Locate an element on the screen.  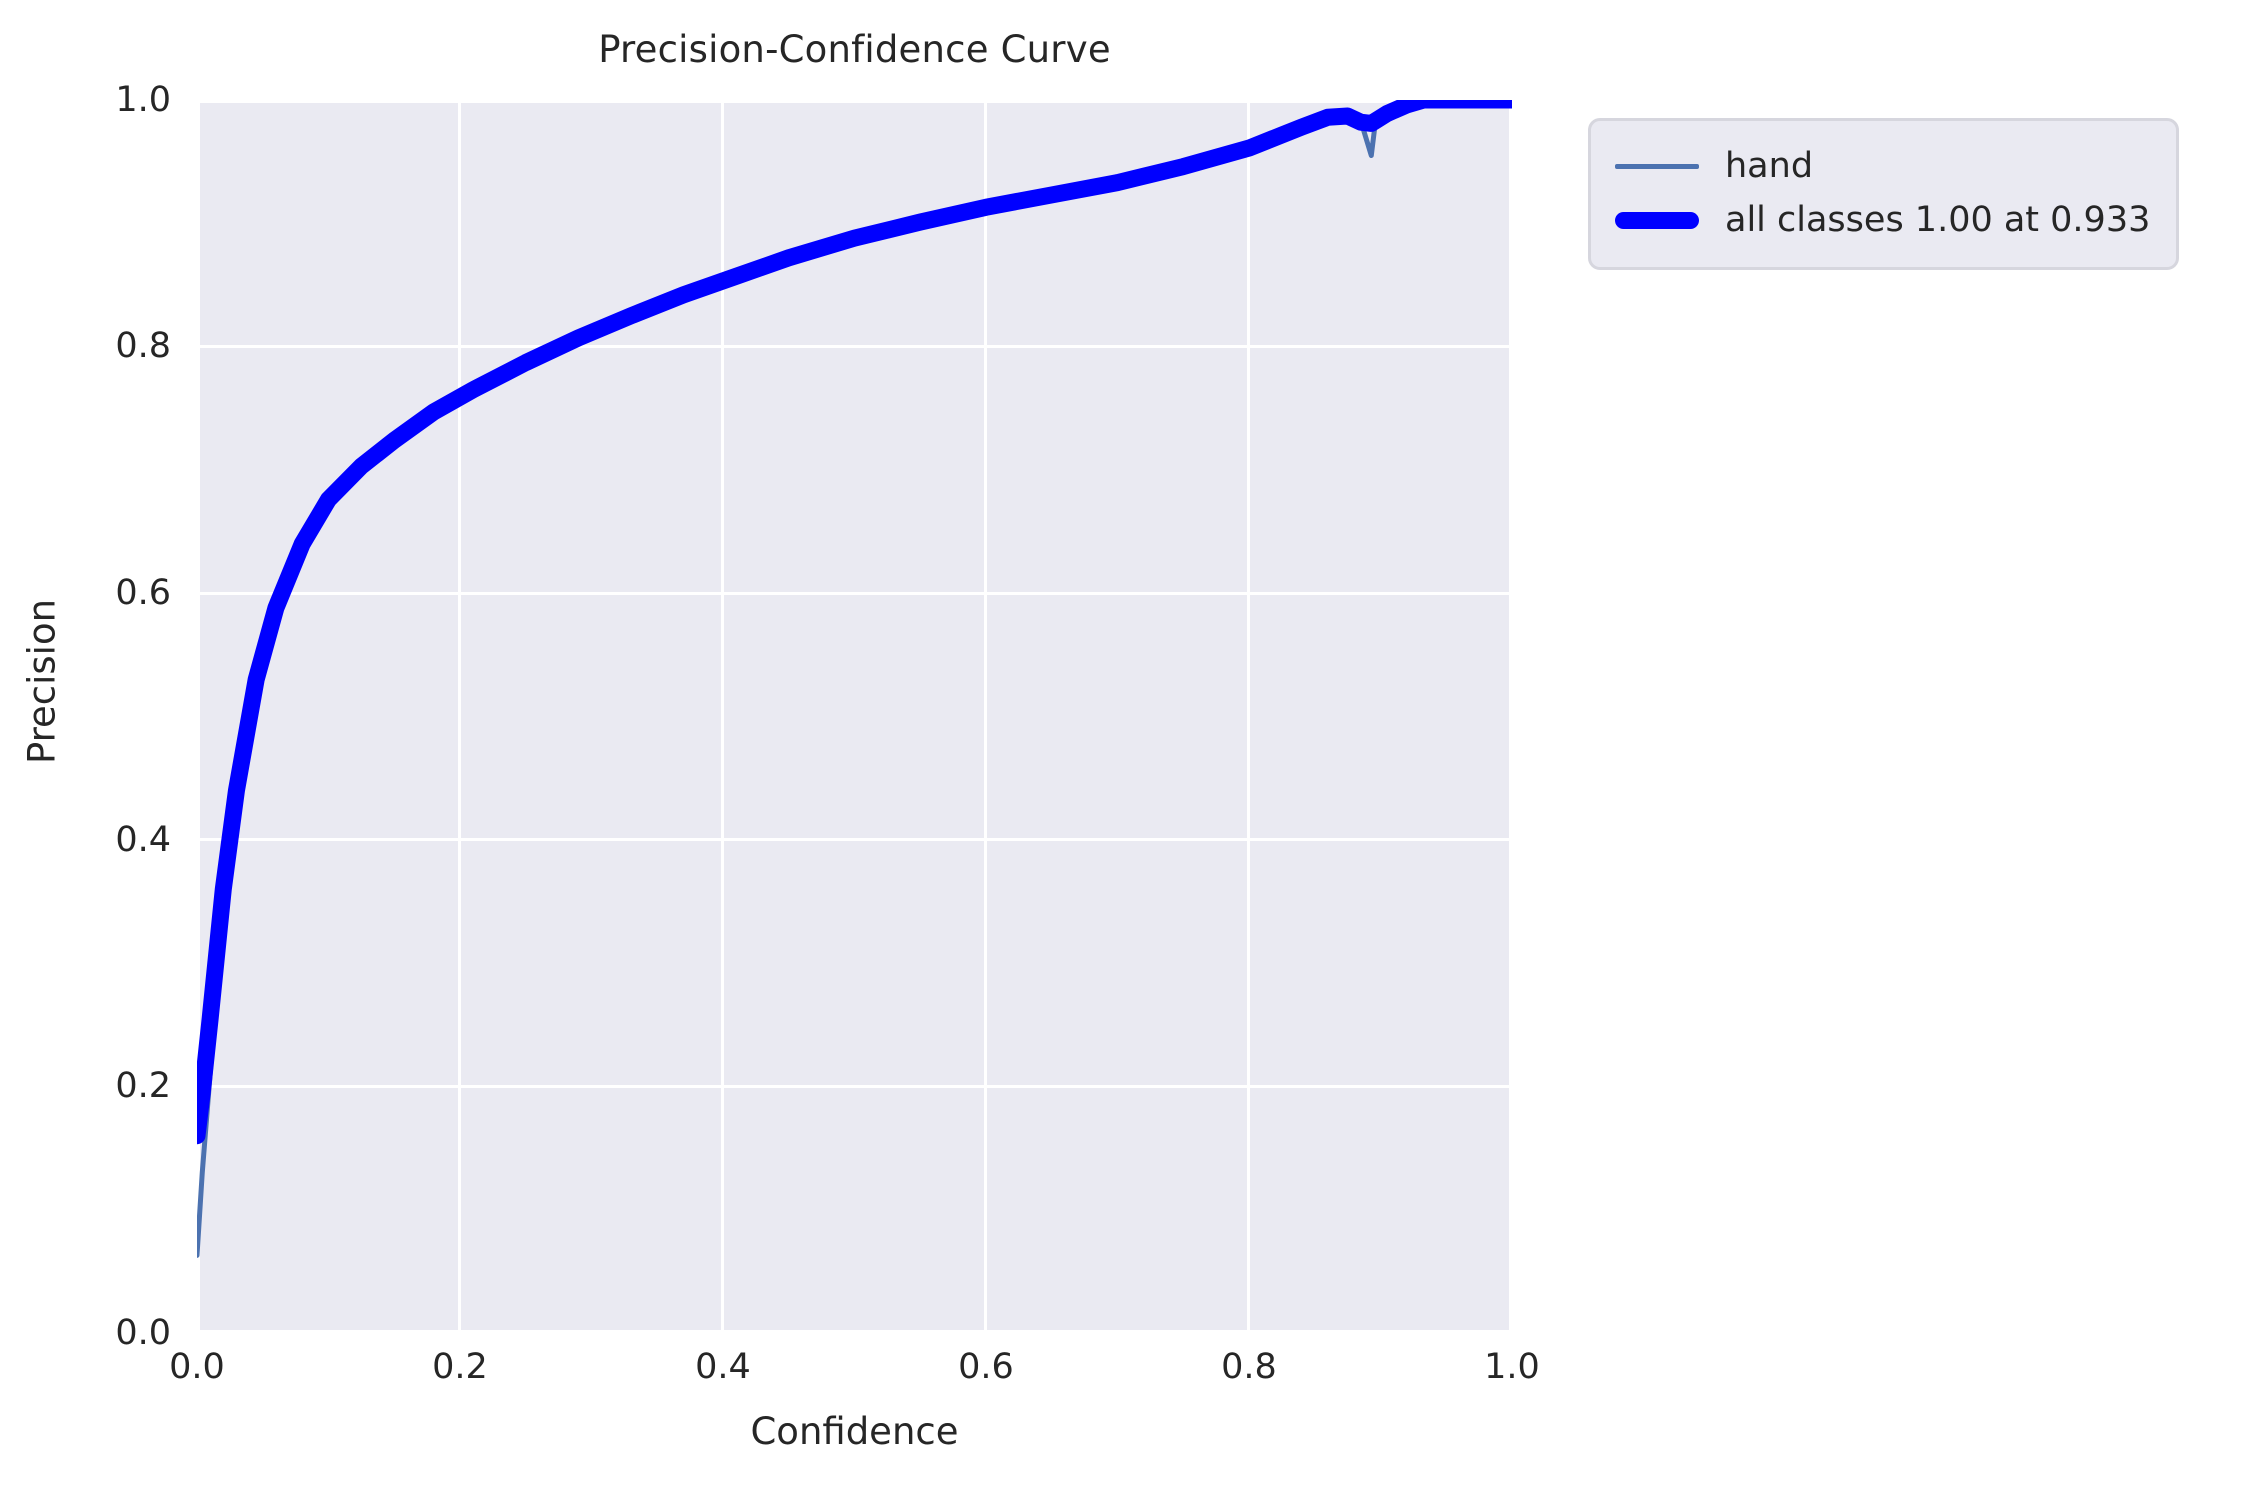
legend-box: hand all classes 1.00 at 0.933 is located at coordinates (1884, 194).